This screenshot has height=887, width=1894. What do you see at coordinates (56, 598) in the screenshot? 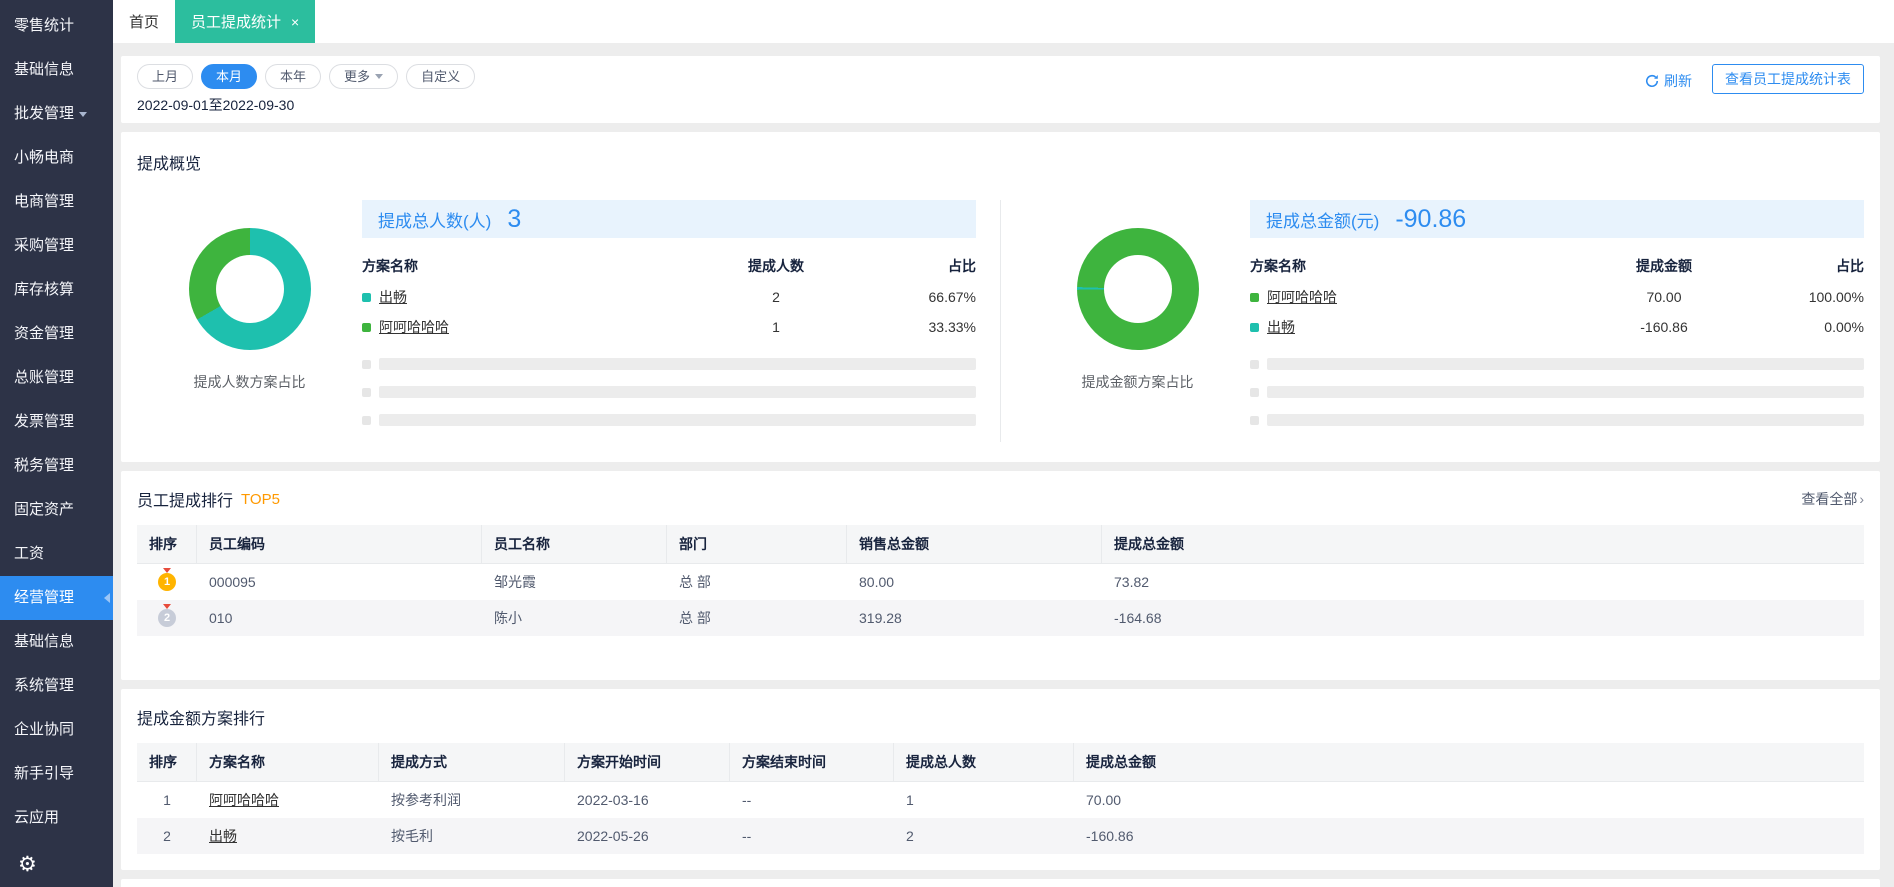
I see `sidebar-item-operations: 经营管理` at bounding box center [56, 598].